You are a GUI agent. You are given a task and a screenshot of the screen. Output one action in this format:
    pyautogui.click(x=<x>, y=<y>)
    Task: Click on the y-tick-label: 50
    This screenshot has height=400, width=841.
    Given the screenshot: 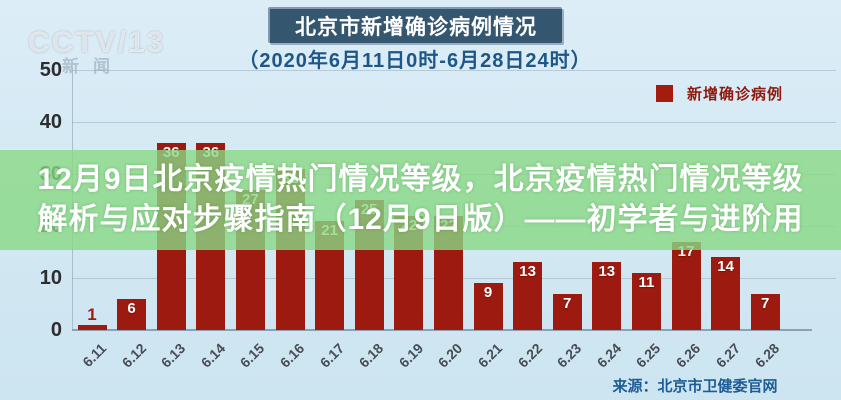 What is the action you would take?
    pyautogui.click(x=50, y=70)
    